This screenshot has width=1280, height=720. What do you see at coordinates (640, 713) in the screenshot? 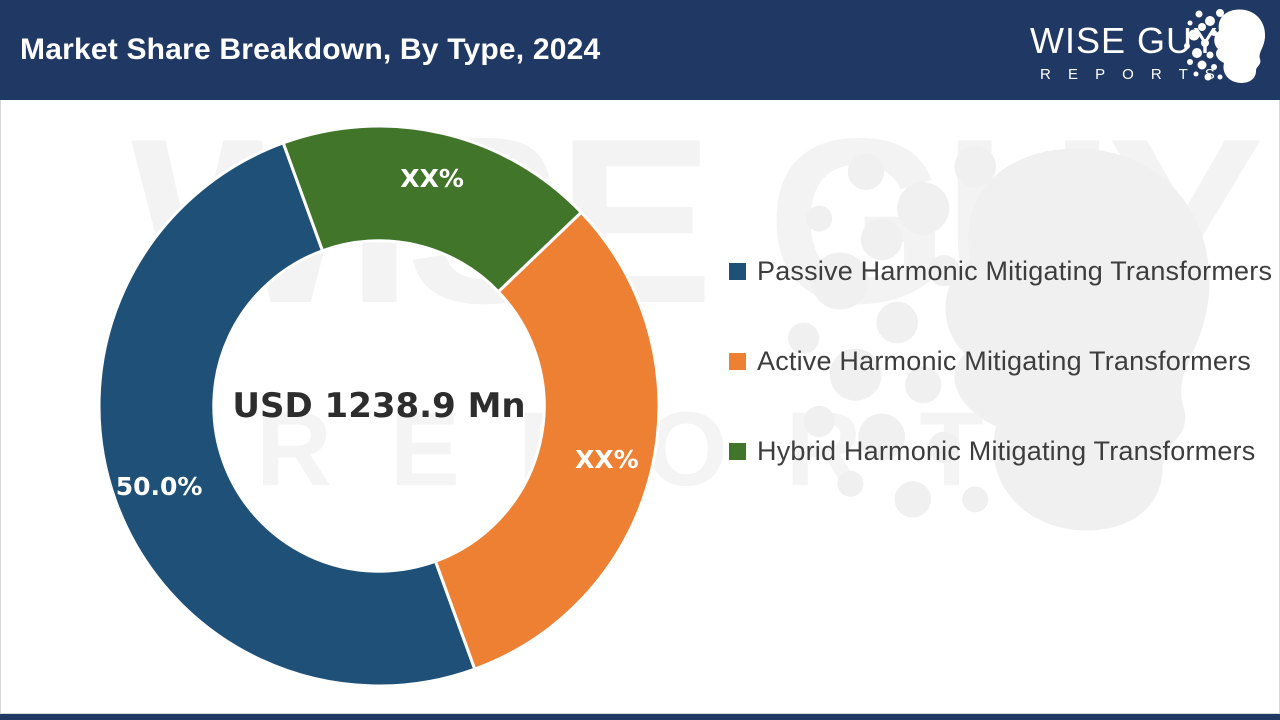
I see `bottom-divider` at bounding box center [640, 713].